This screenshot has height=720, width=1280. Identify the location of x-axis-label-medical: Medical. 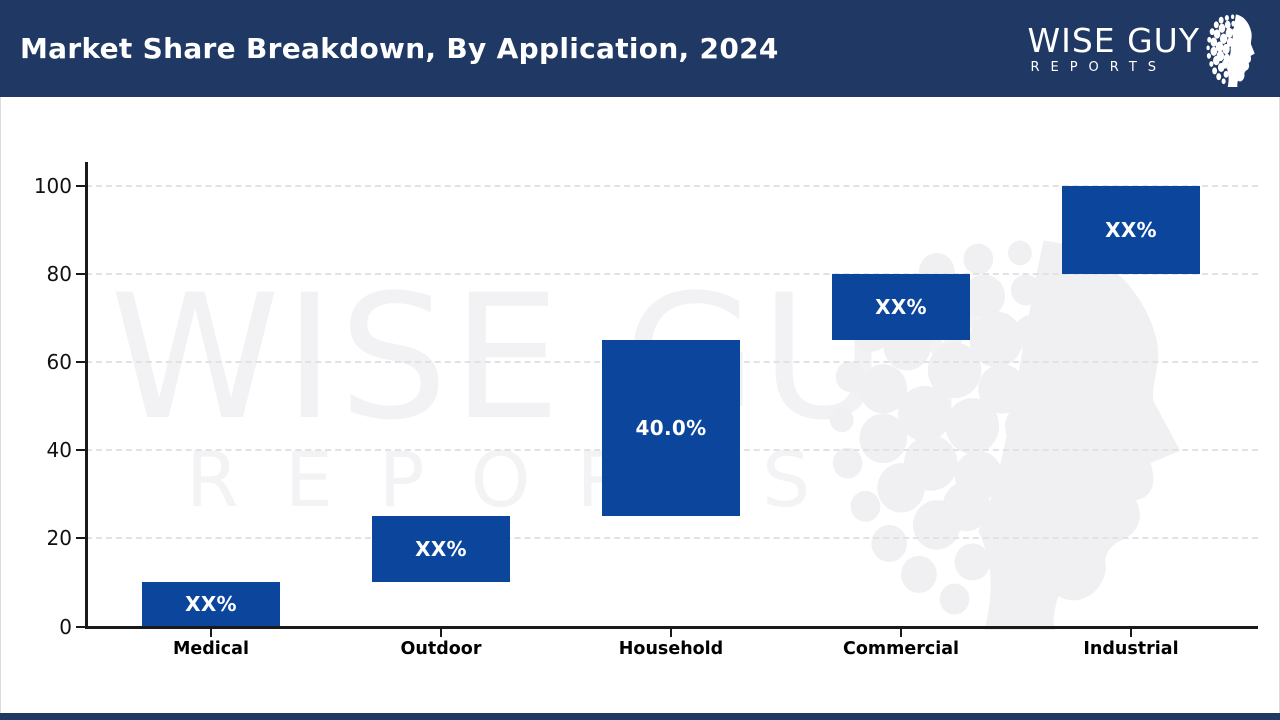
(211, 649).